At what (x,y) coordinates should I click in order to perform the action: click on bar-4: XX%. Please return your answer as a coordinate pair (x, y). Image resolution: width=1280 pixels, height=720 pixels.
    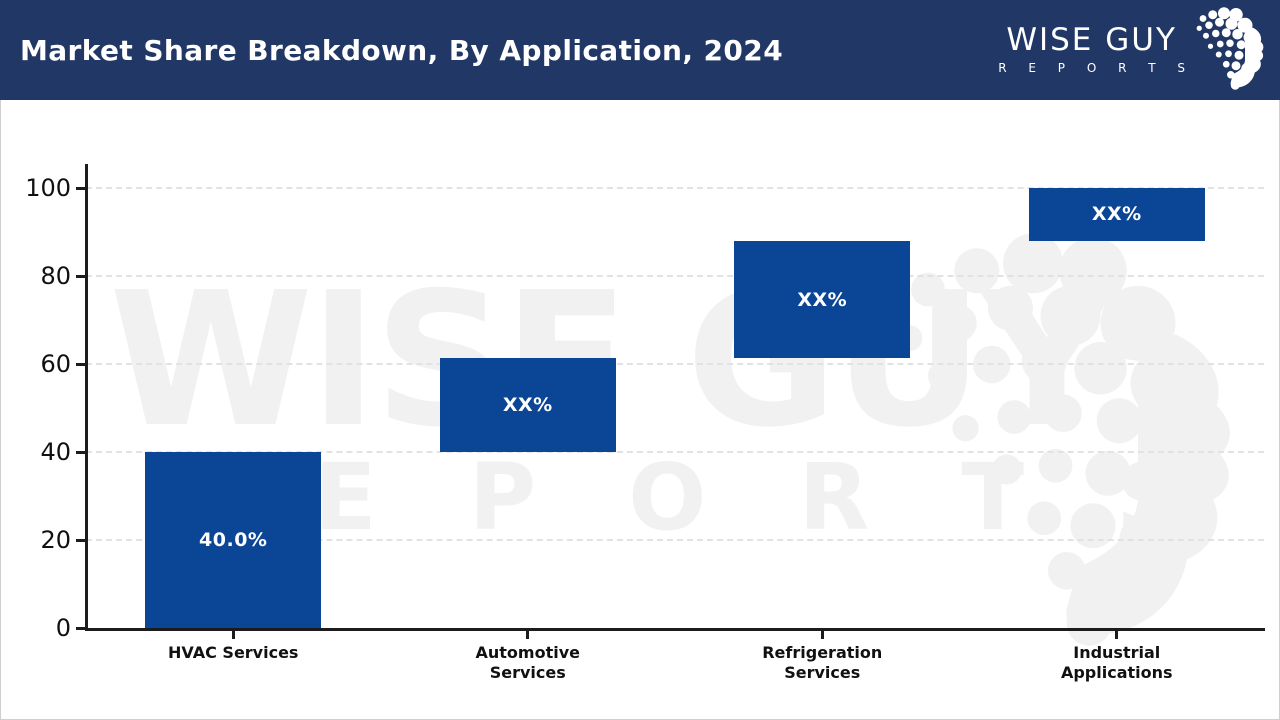
    Looking at the image, I should click on (1116, 214).